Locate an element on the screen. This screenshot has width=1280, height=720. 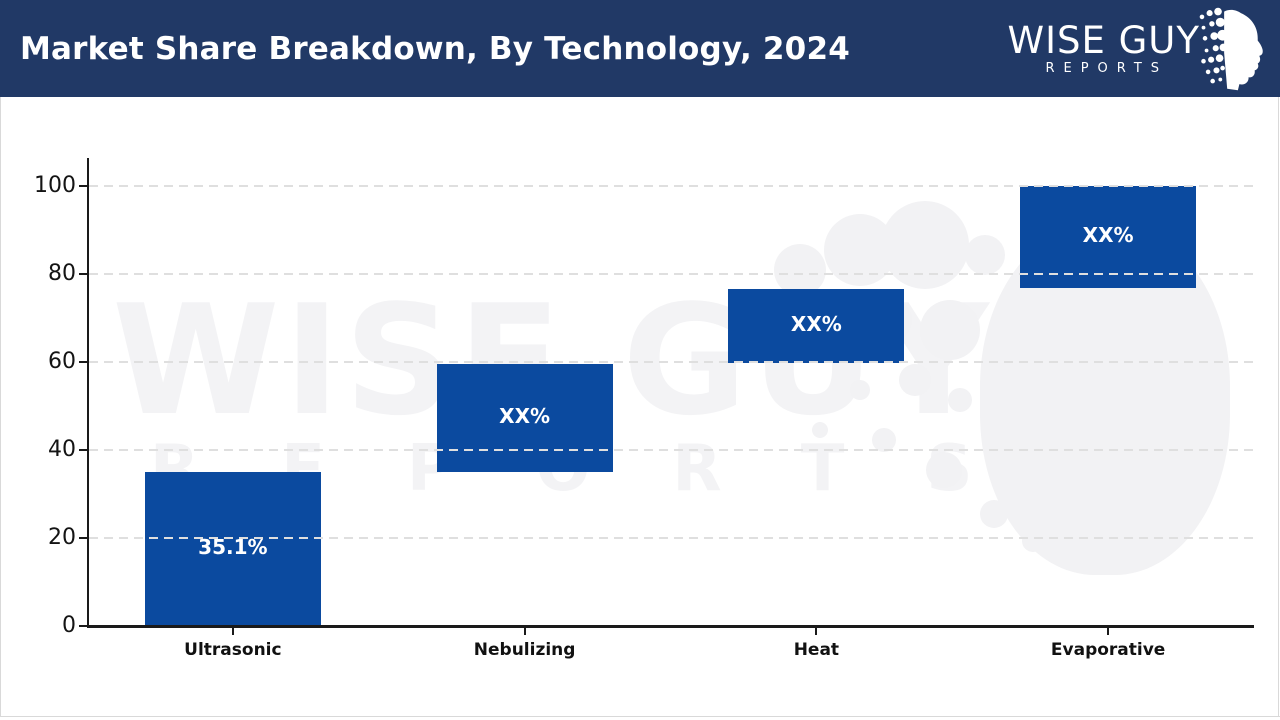
gridline-y40 is located at coordinates (671, 450).